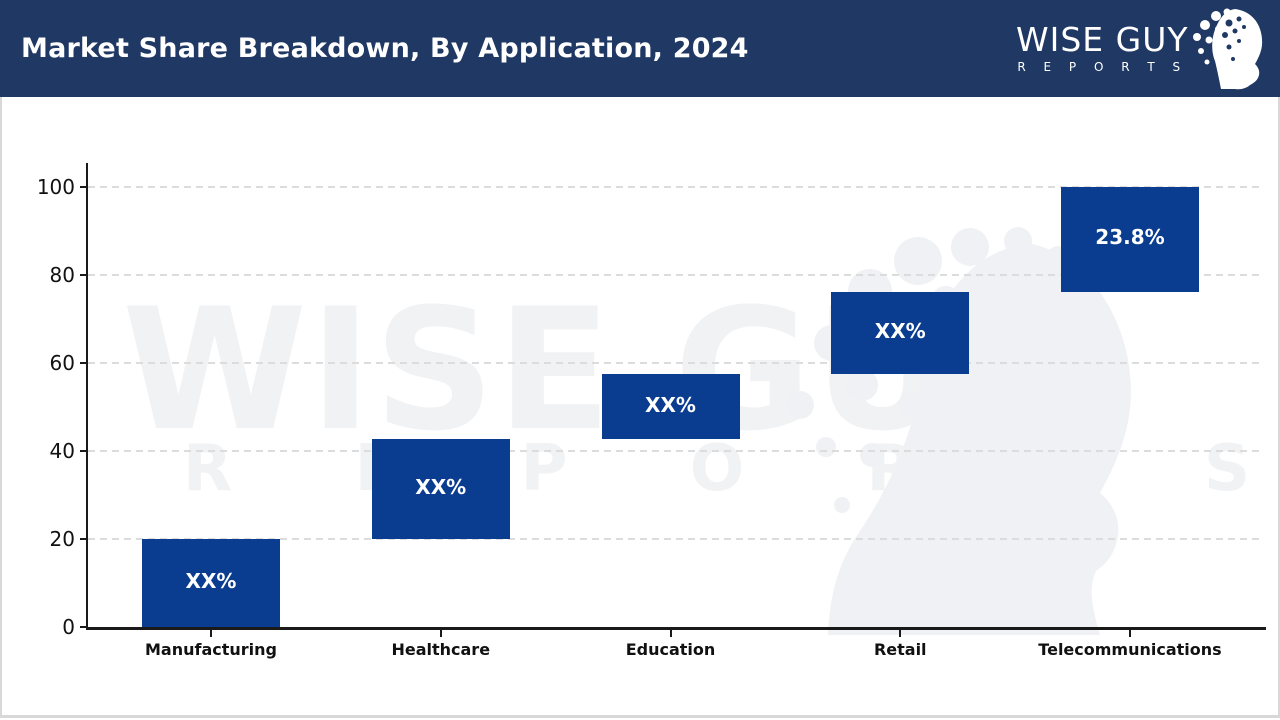 This screenshot has height=720, width=1280. I want to click on y-axis-tick-label: 40, so click(62, 451).